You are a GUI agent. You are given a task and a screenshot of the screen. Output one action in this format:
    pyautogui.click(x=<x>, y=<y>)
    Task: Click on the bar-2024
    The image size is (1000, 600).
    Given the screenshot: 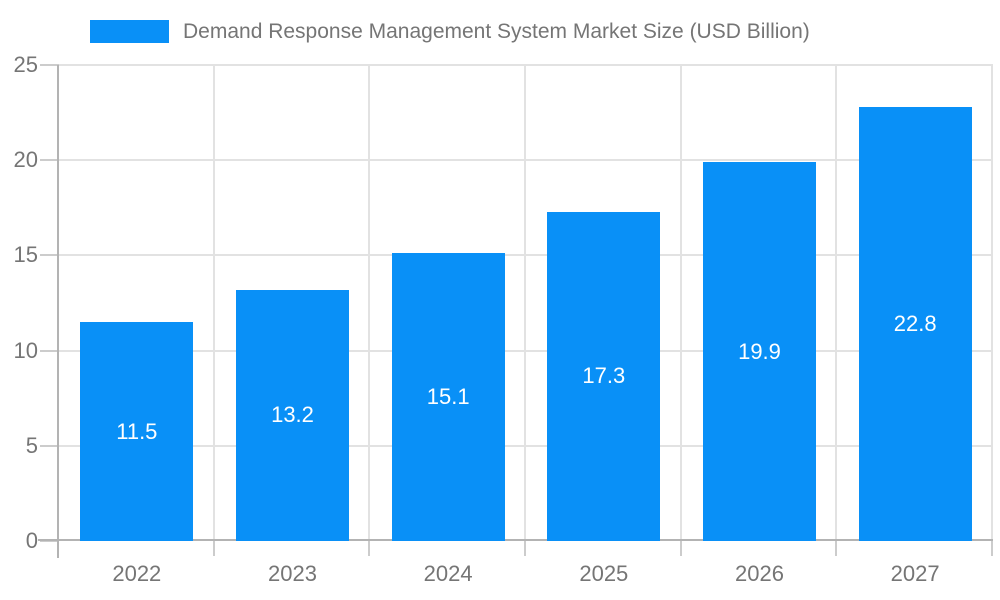 What is the action you would take?
    pyautogui.click(x=448, y=397)
    